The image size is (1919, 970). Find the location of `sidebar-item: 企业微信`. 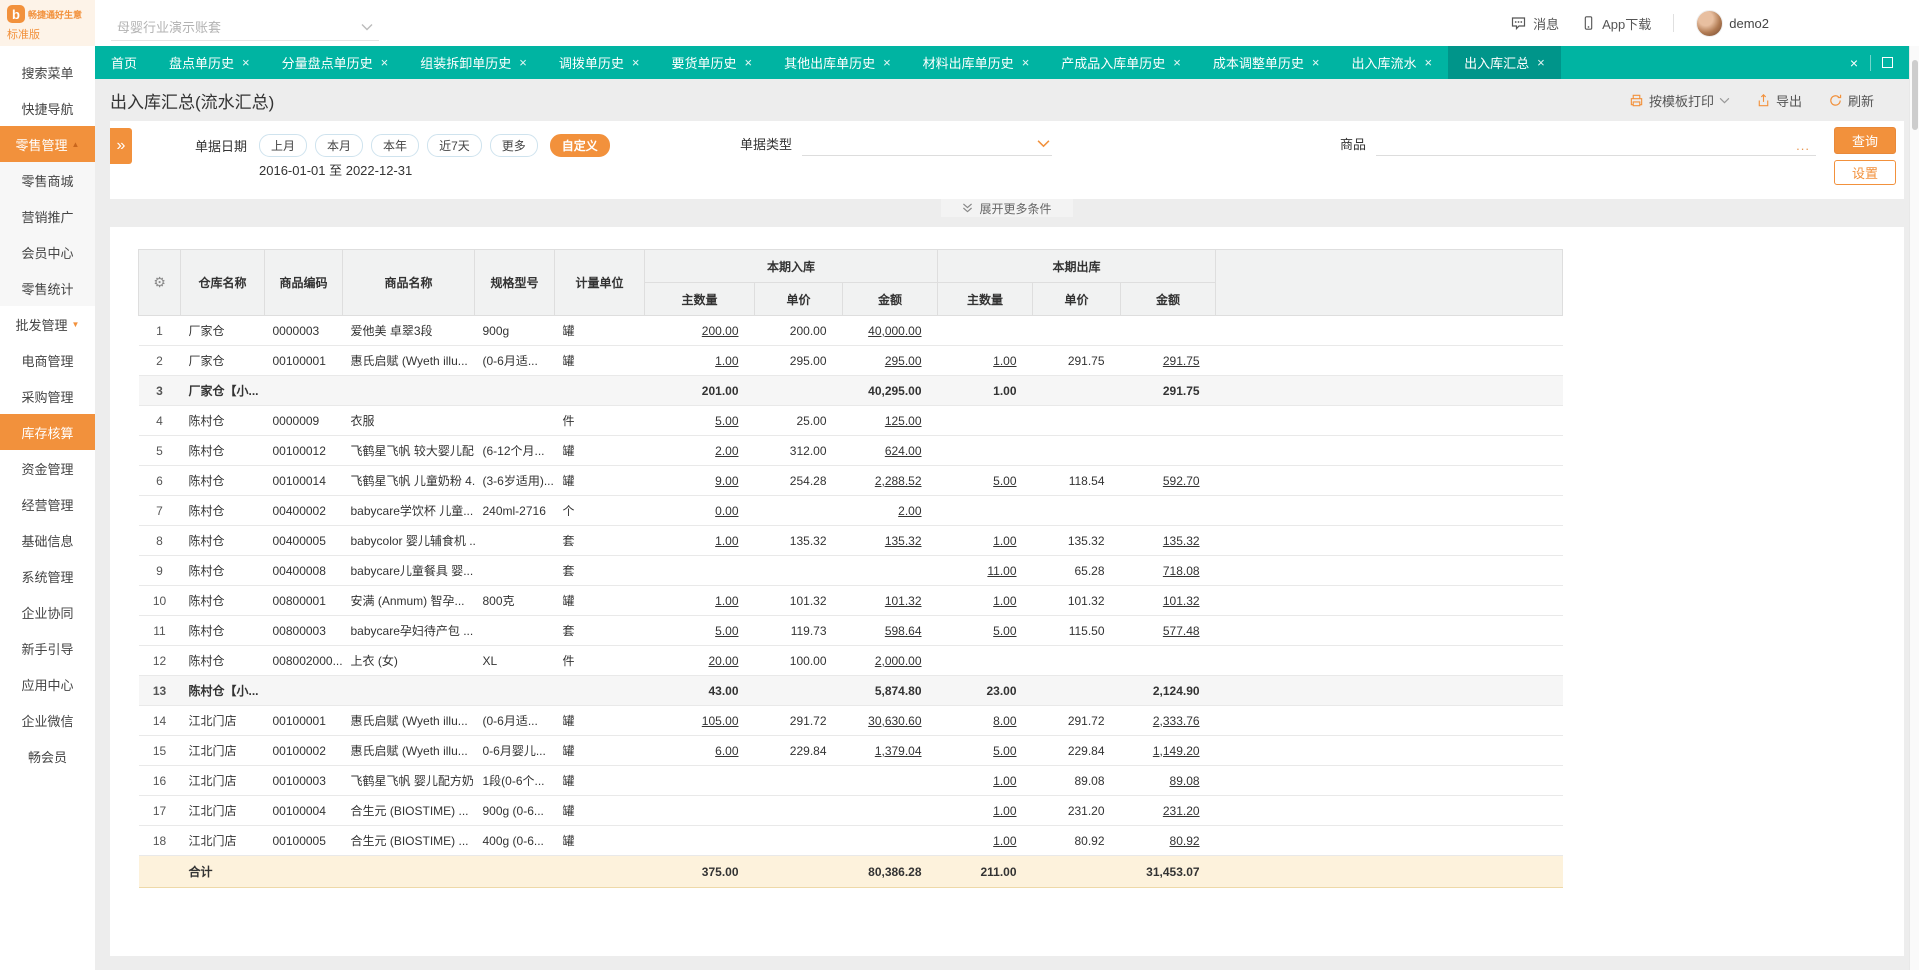

sidebar-item: 企业微信 is located at coordinates (47, 720).